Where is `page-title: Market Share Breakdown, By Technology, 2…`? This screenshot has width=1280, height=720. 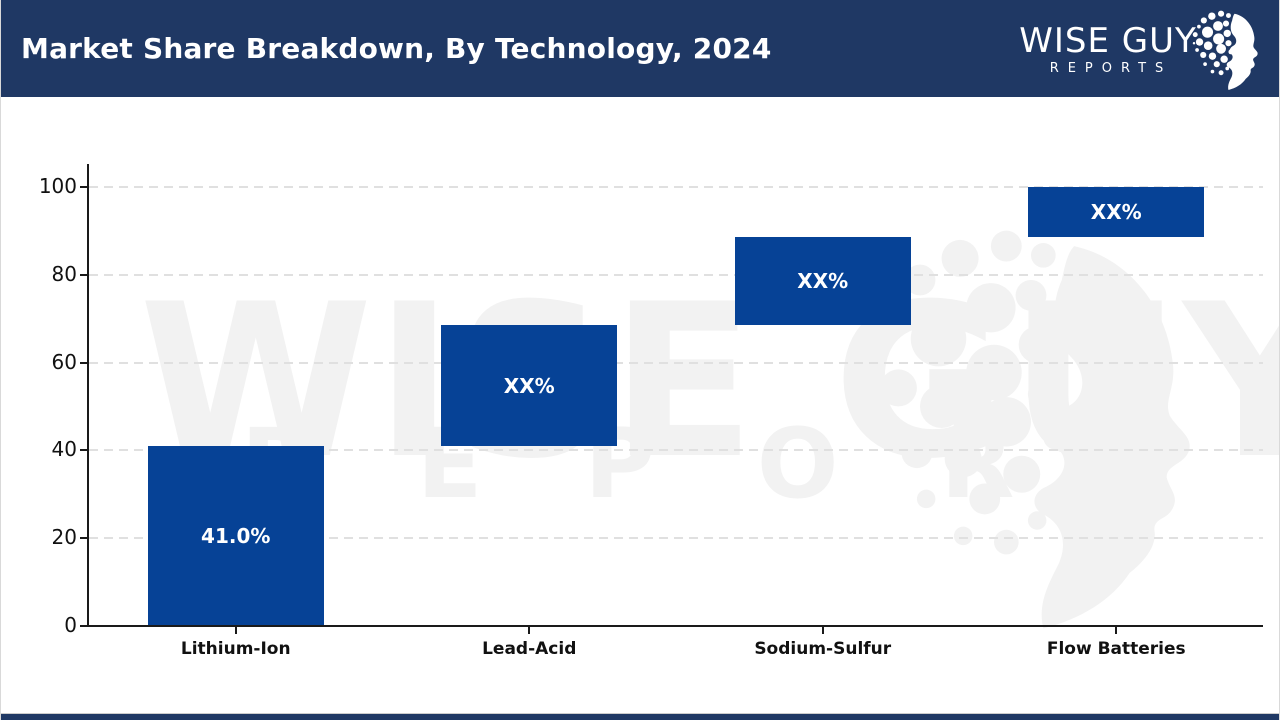
page-title: Market Share Breakdown, By Technology, 2… is located at coordinates (396, 48).